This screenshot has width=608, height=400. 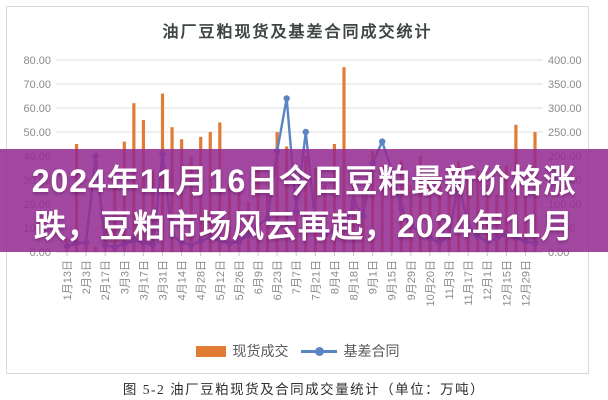 I want to click on svg-text: 60.00, so click(x=37, y=109).